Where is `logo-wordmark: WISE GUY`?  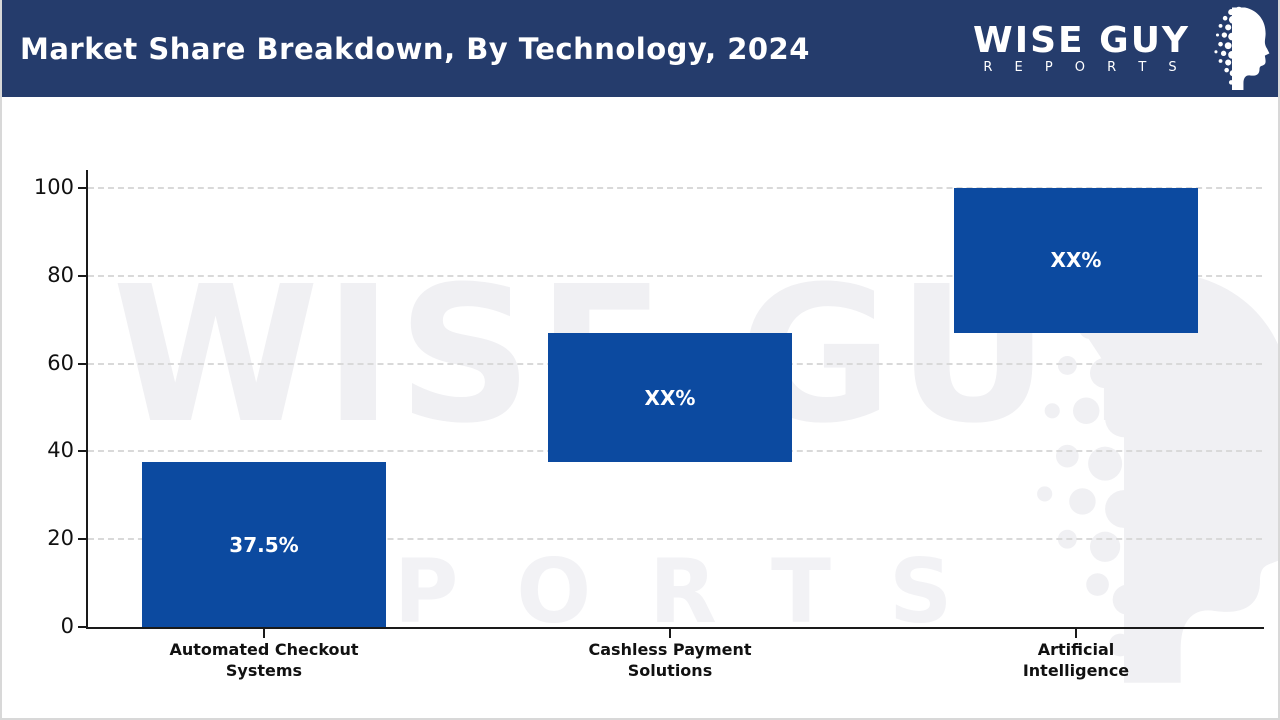 logo-wordmark: WISE GUY is located at coordinates (1081, 40).